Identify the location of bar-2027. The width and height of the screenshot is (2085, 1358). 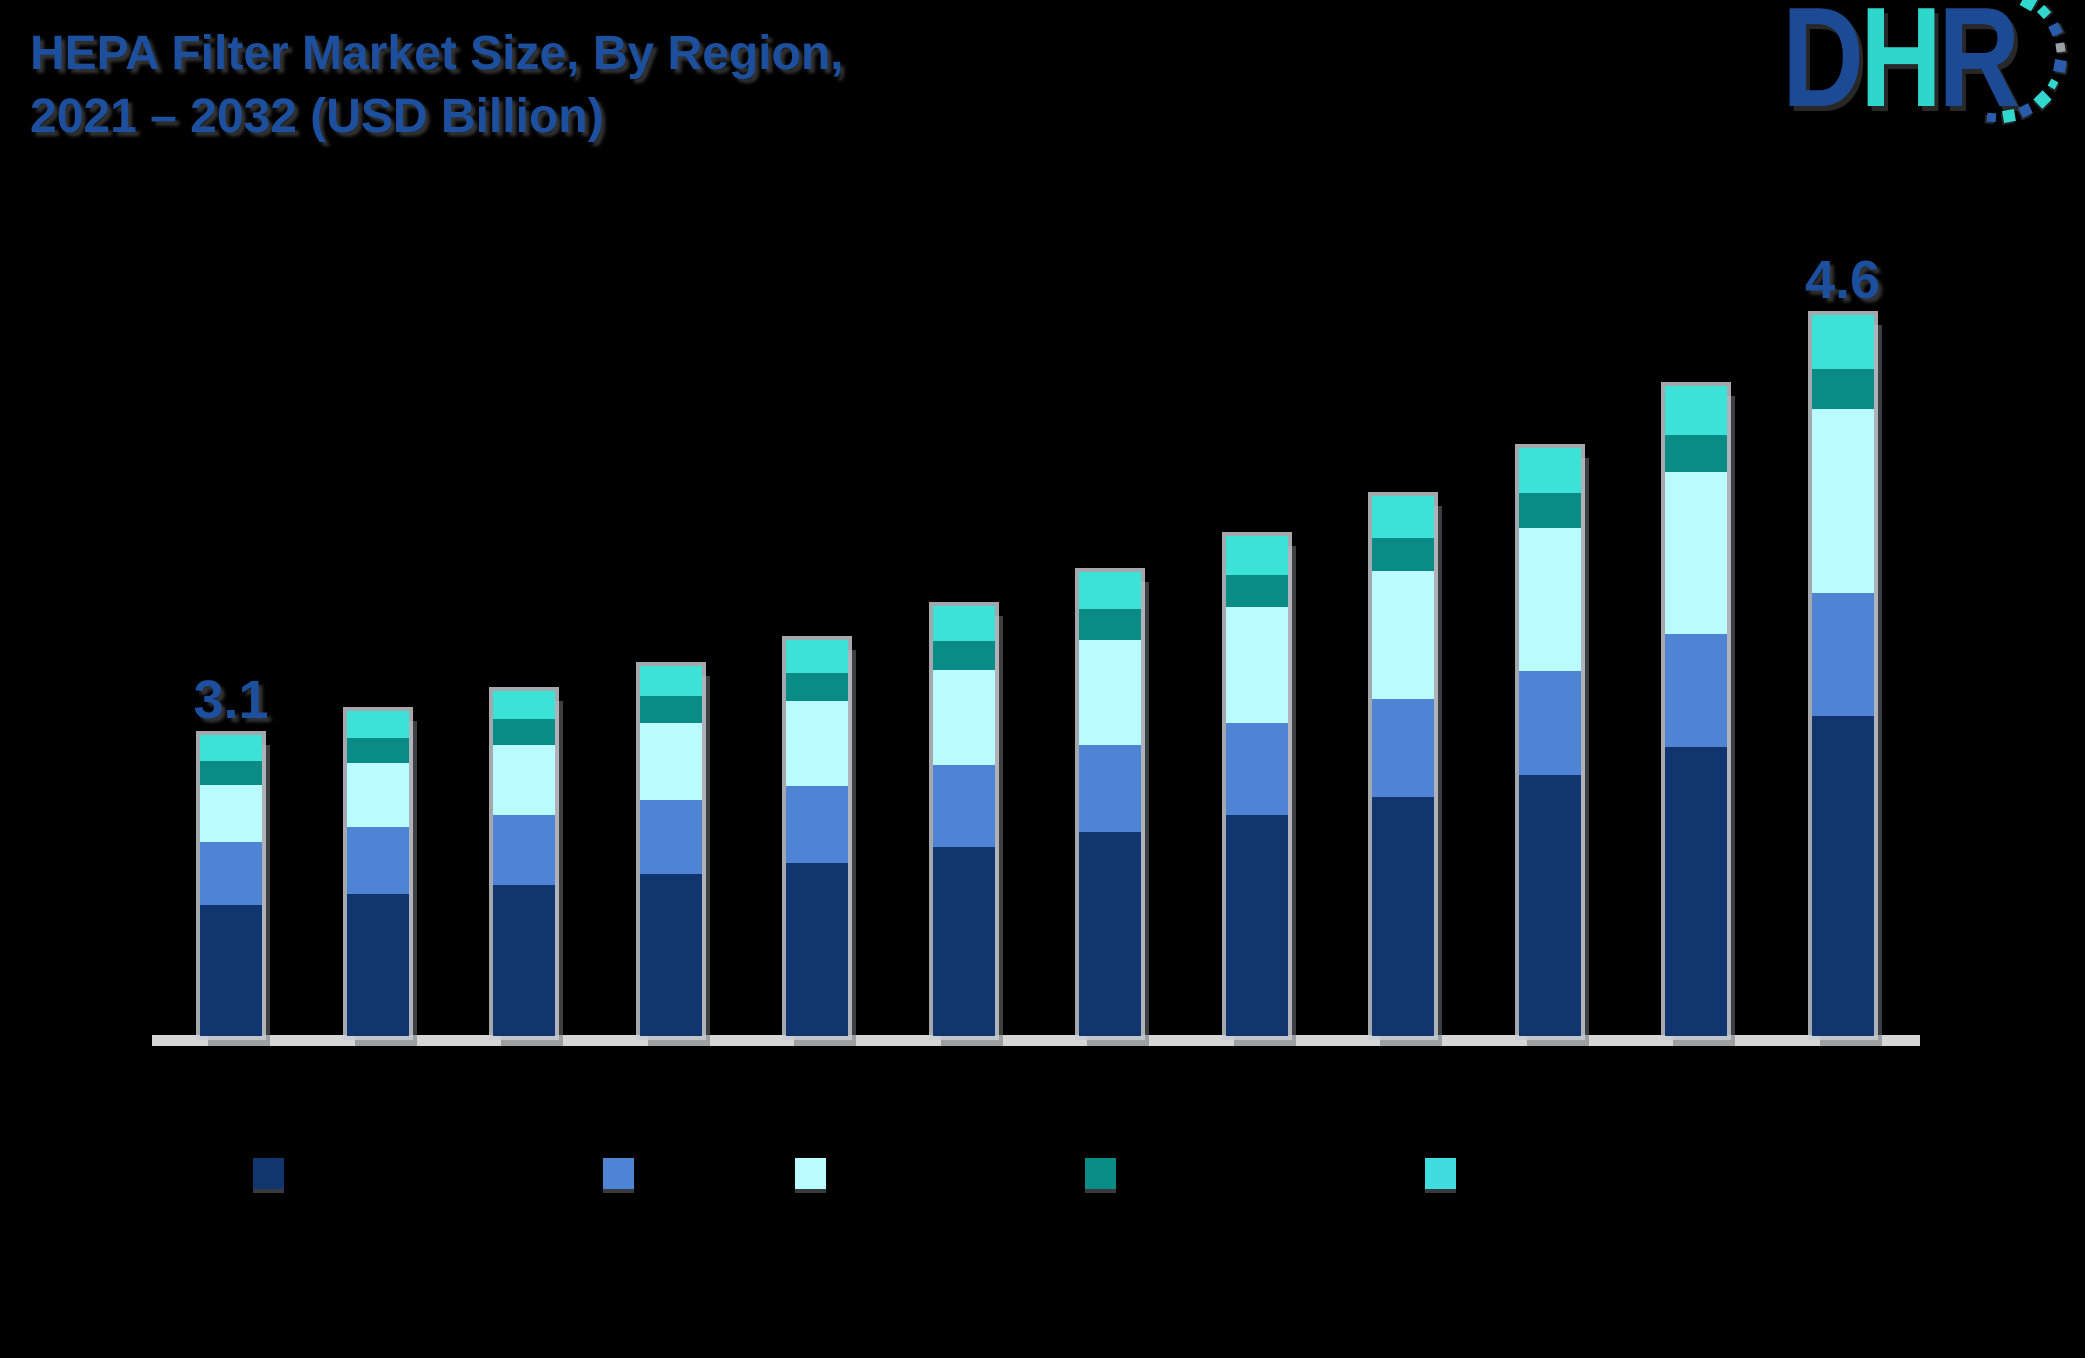
(1110, 804).